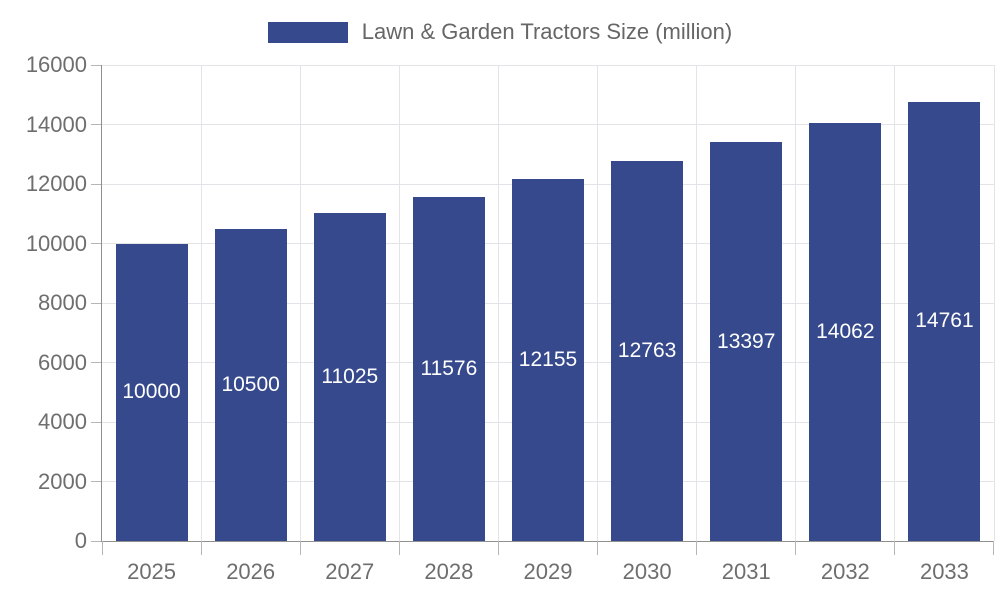  I want to click on x-axis-label: 2033, so click(944, 571).